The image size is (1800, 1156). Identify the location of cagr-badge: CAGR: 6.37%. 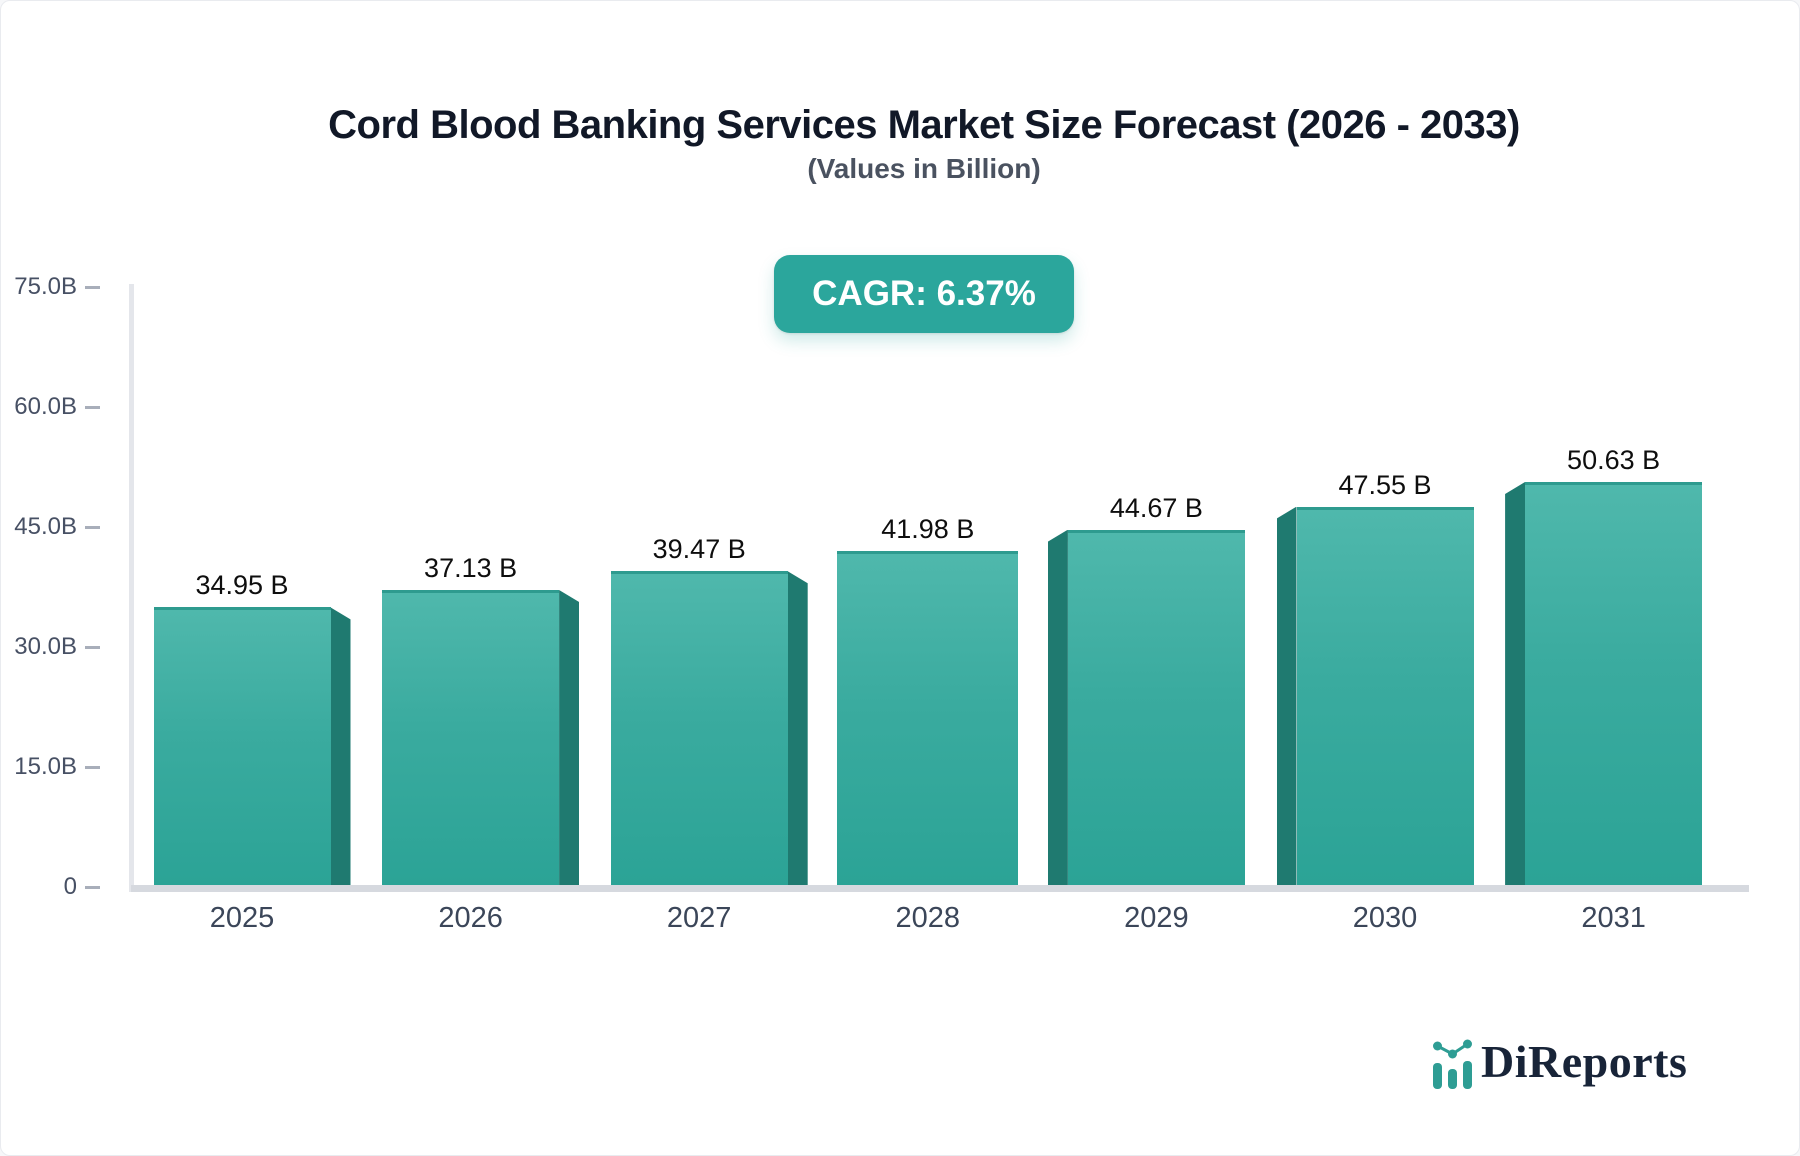
(924, 294).